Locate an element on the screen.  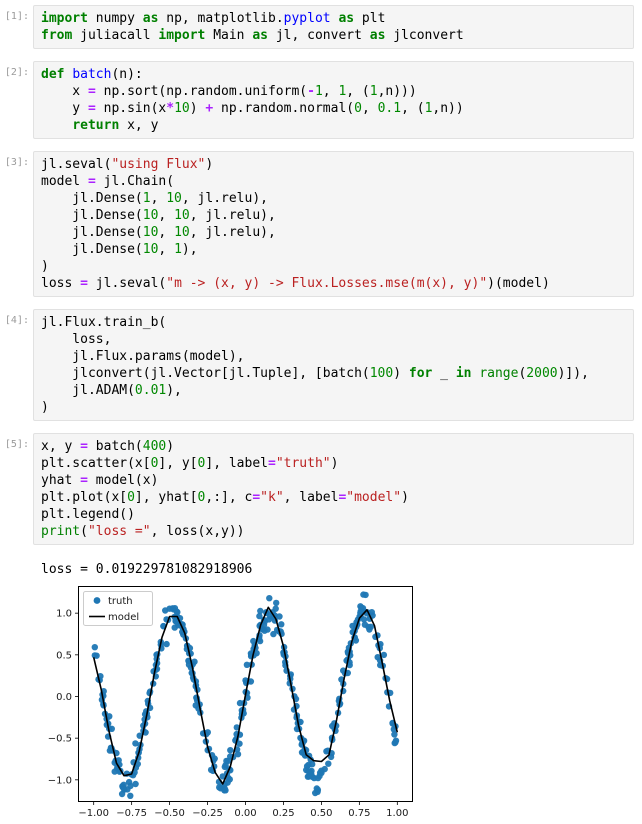
code-line: jl.Flux.train_b( is located at coordinates (104, 322).